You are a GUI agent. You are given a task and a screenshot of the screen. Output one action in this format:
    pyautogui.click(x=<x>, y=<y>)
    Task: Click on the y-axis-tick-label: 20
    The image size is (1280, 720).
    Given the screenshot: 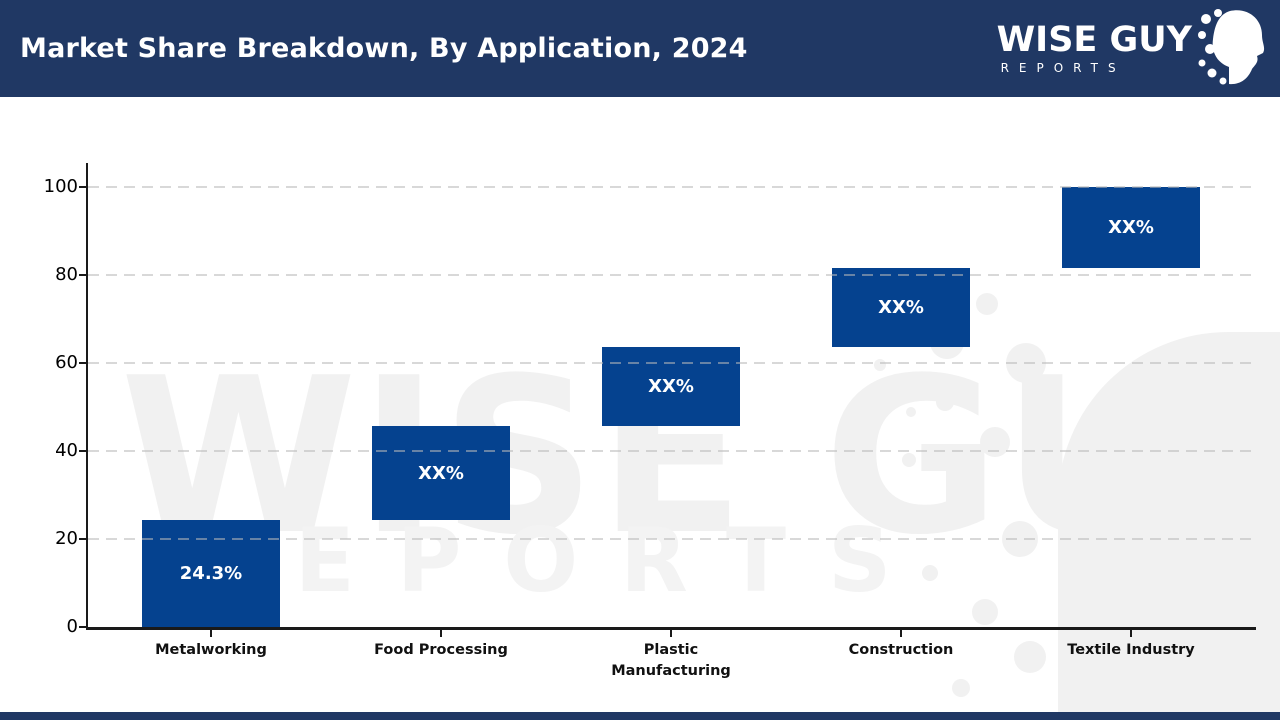 What is the action you would take?
    pyautogui.click(x=66, y=538)
    